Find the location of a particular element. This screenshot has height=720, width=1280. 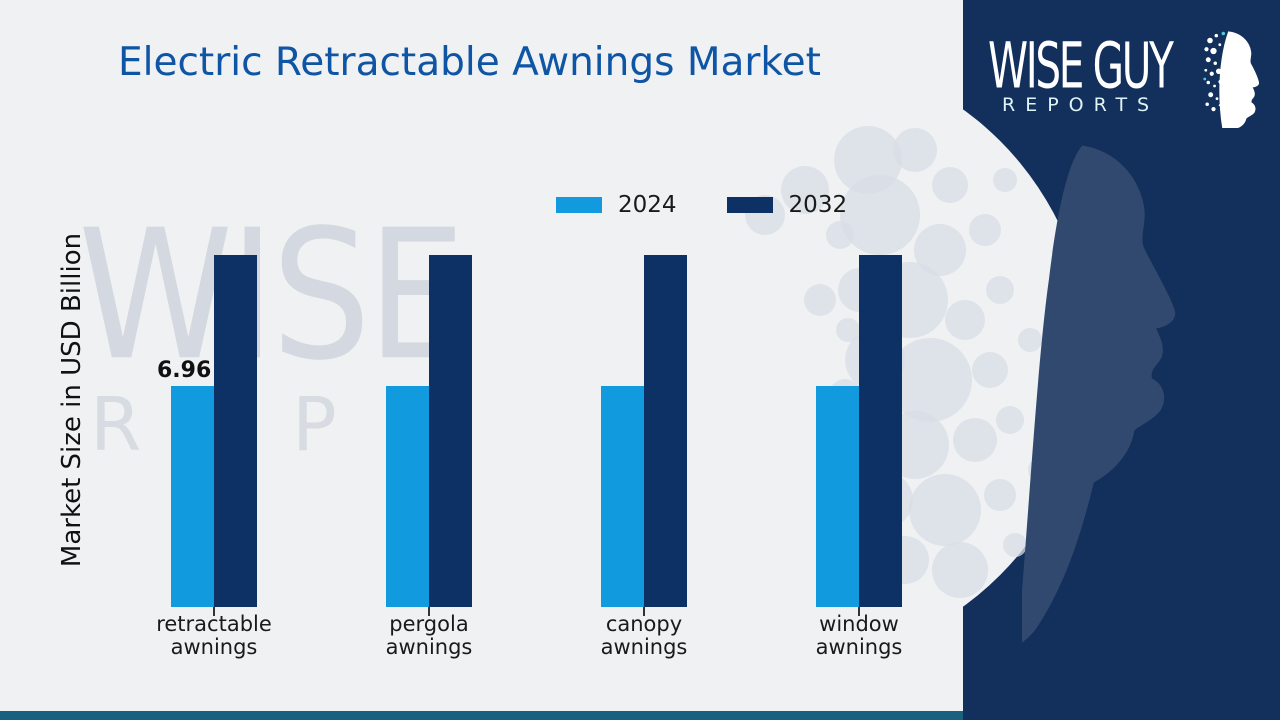

bar-2024-pergola-awnings is located at coordinates (407, 496).